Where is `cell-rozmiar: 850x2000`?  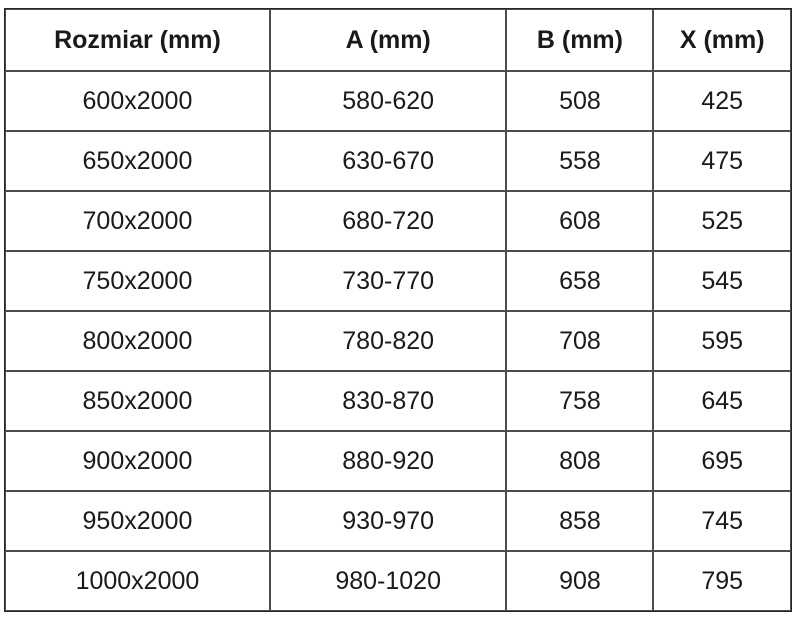
cell-rozmiar: 850x2000 is located at coordinates (137, 401).